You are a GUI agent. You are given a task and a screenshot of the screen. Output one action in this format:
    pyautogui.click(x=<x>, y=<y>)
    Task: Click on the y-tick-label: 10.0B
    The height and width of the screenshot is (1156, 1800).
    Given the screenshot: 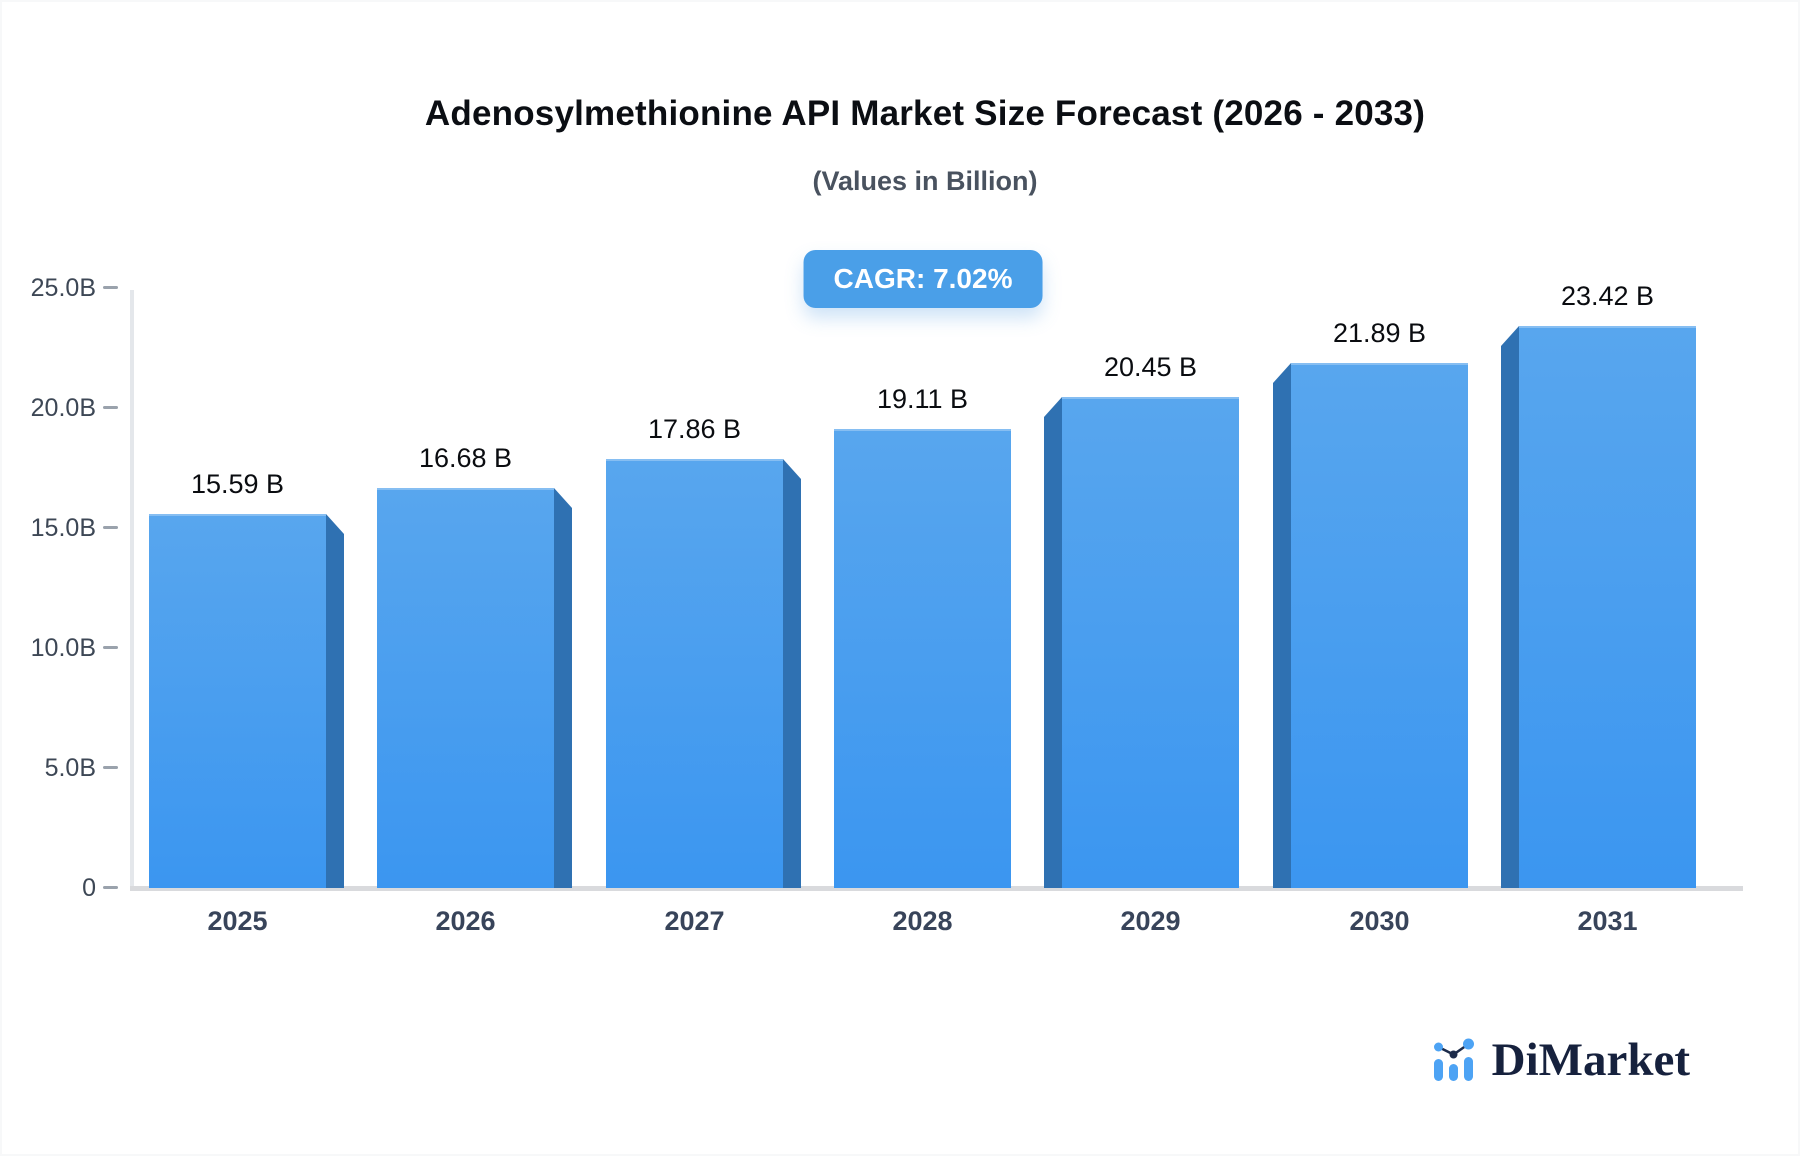 What is the action you would take?
    pyautogui.click(x=63, y=648)
    